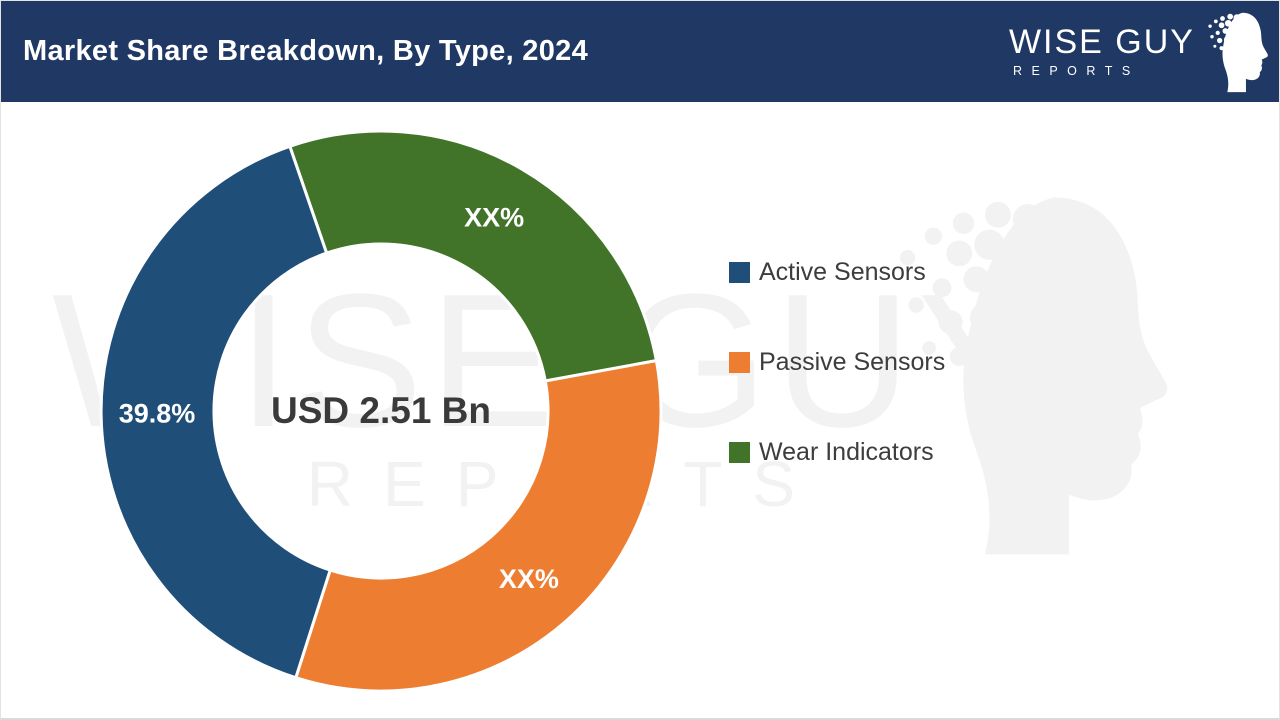 This screenshot has height=720, width=1280. What do you see at coordinates (215, 412) in the screenshot?
I see `donut-slice-active-sensors` at bounding box center [215, 412].